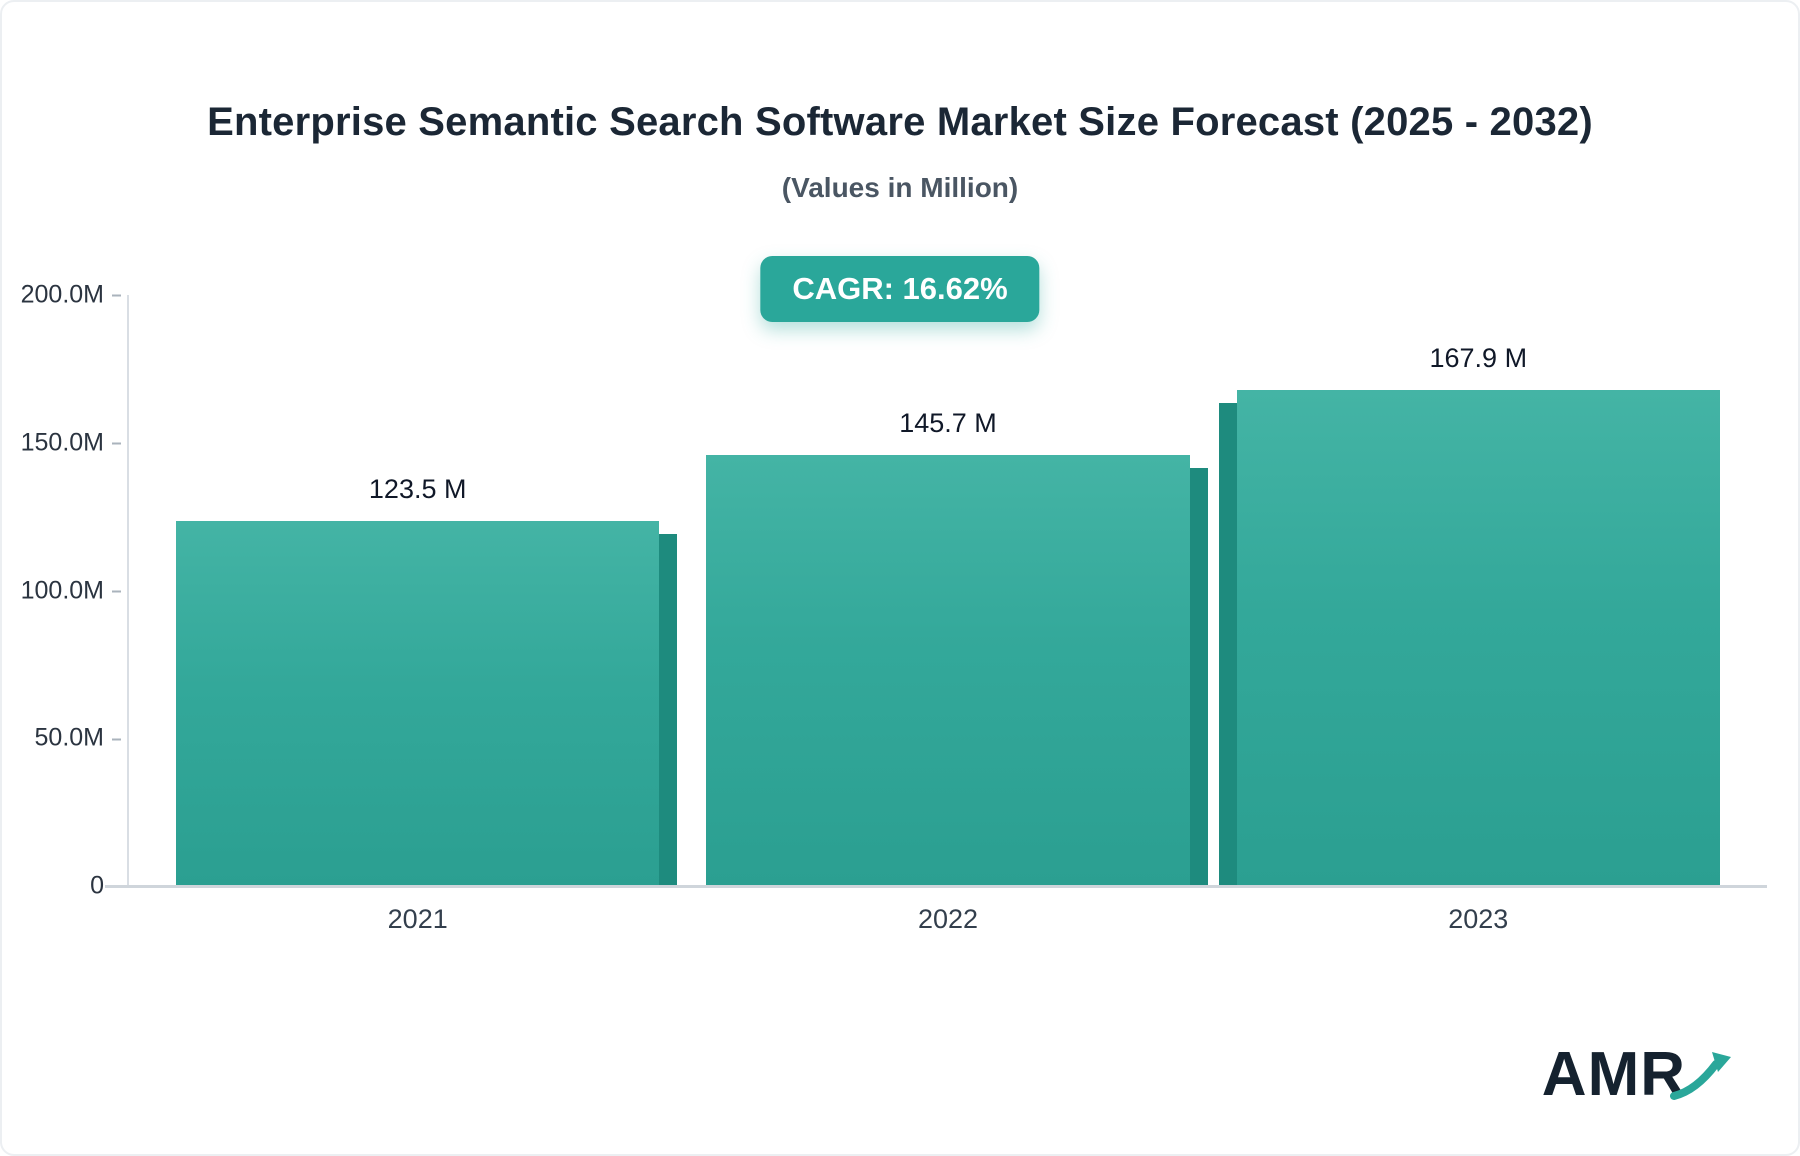 This screenshot has height=1156, width=1800. I want to click on bar-group-2022: 145.7 M, so click(957, 591).